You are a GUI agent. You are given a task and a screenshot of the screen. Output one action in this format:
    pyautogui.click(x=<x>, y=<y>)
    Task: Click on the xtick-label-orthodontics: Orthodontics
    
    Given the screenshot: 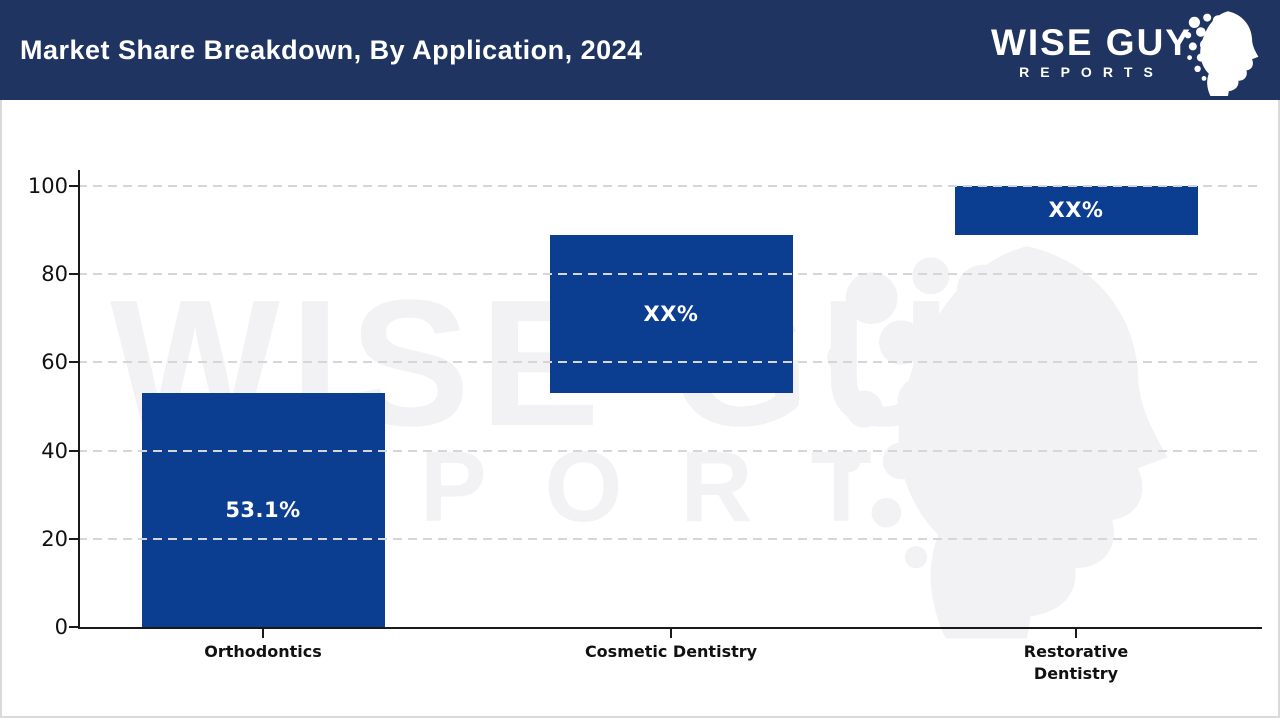 What is the action you would take?
    pyautogui.click(x=263, y=651)
    